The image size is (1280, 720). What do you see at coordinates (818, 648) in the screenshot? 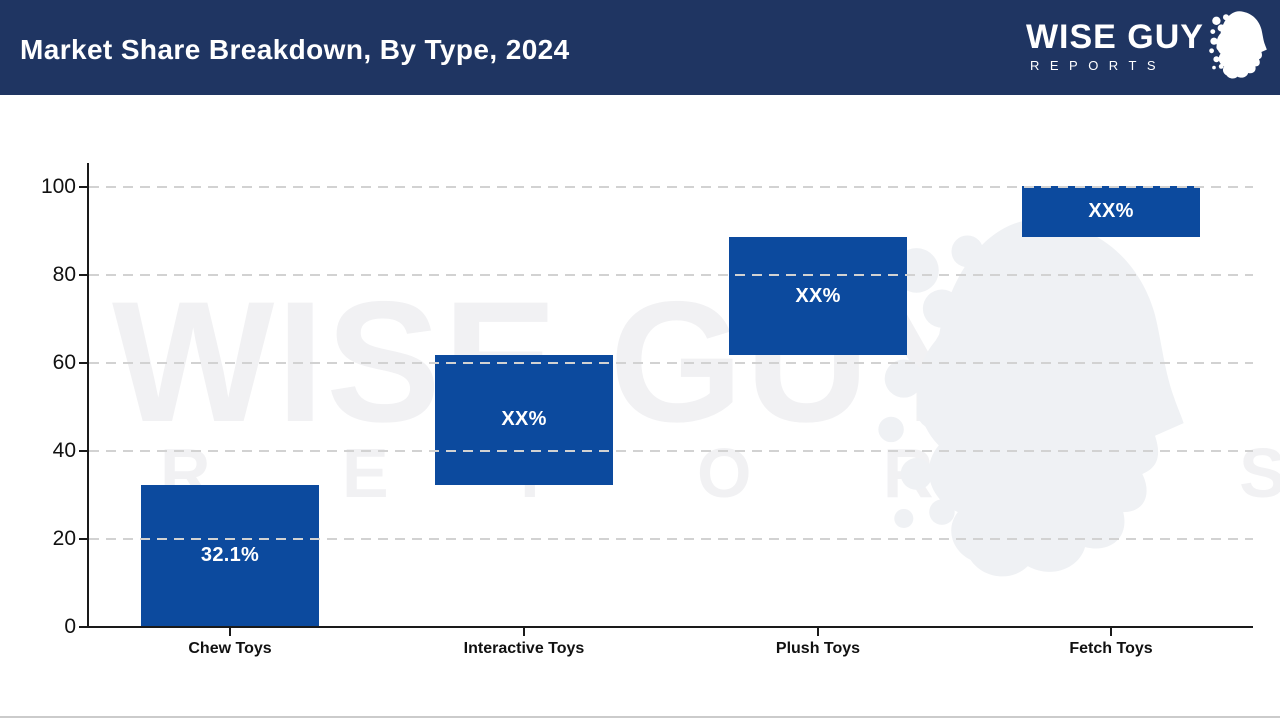
I see `x-category-label-plush-toys: Plush Toys` at bounding box center [818, 648].